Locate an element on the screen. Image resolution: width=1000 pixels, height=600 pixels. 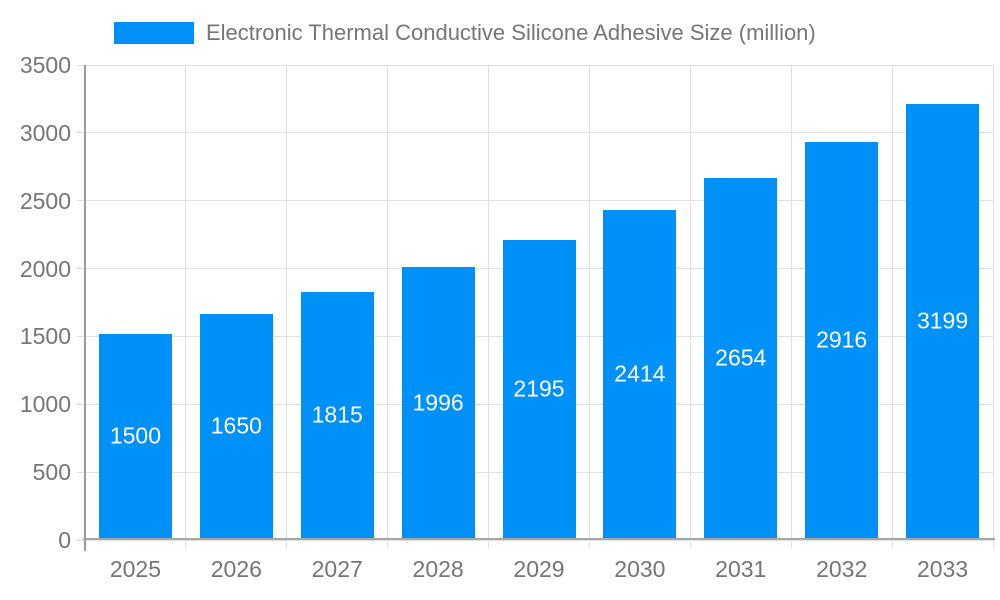
legend-swatch-icon is located at coordinates (154, 33).